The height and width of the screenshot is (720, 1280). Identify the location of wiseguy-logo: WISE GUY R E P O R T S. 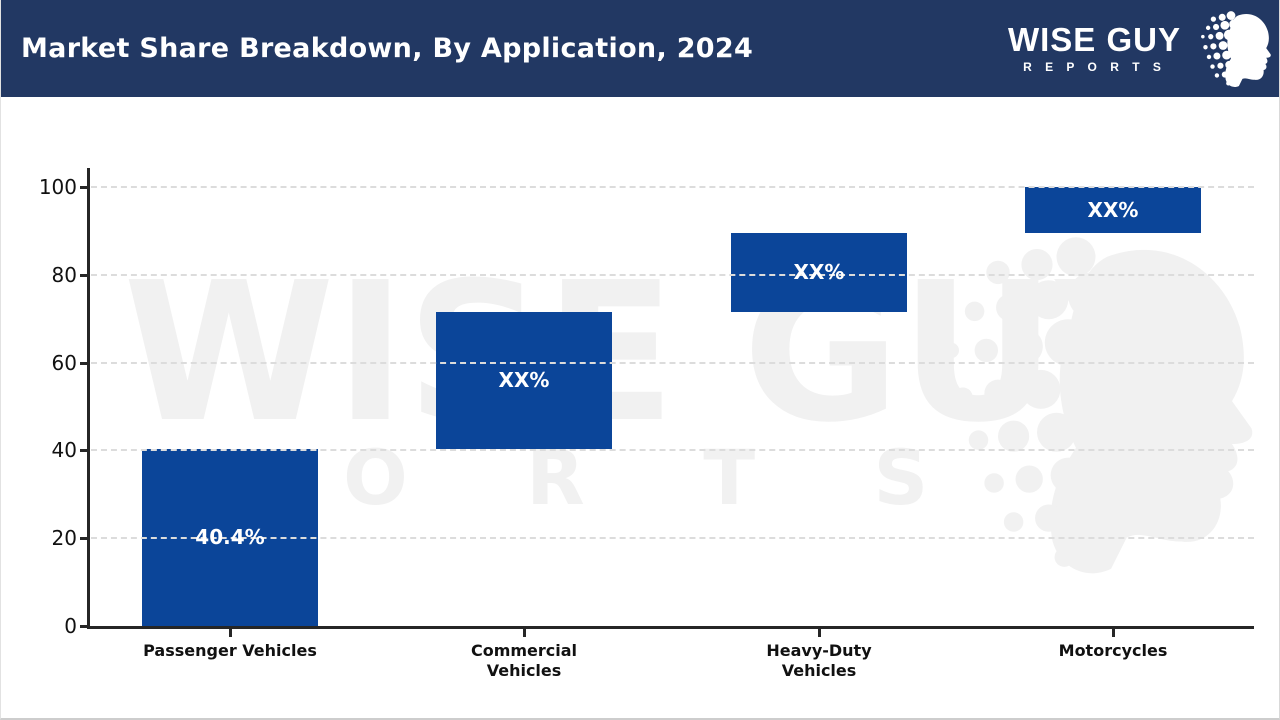
(1143, 49).